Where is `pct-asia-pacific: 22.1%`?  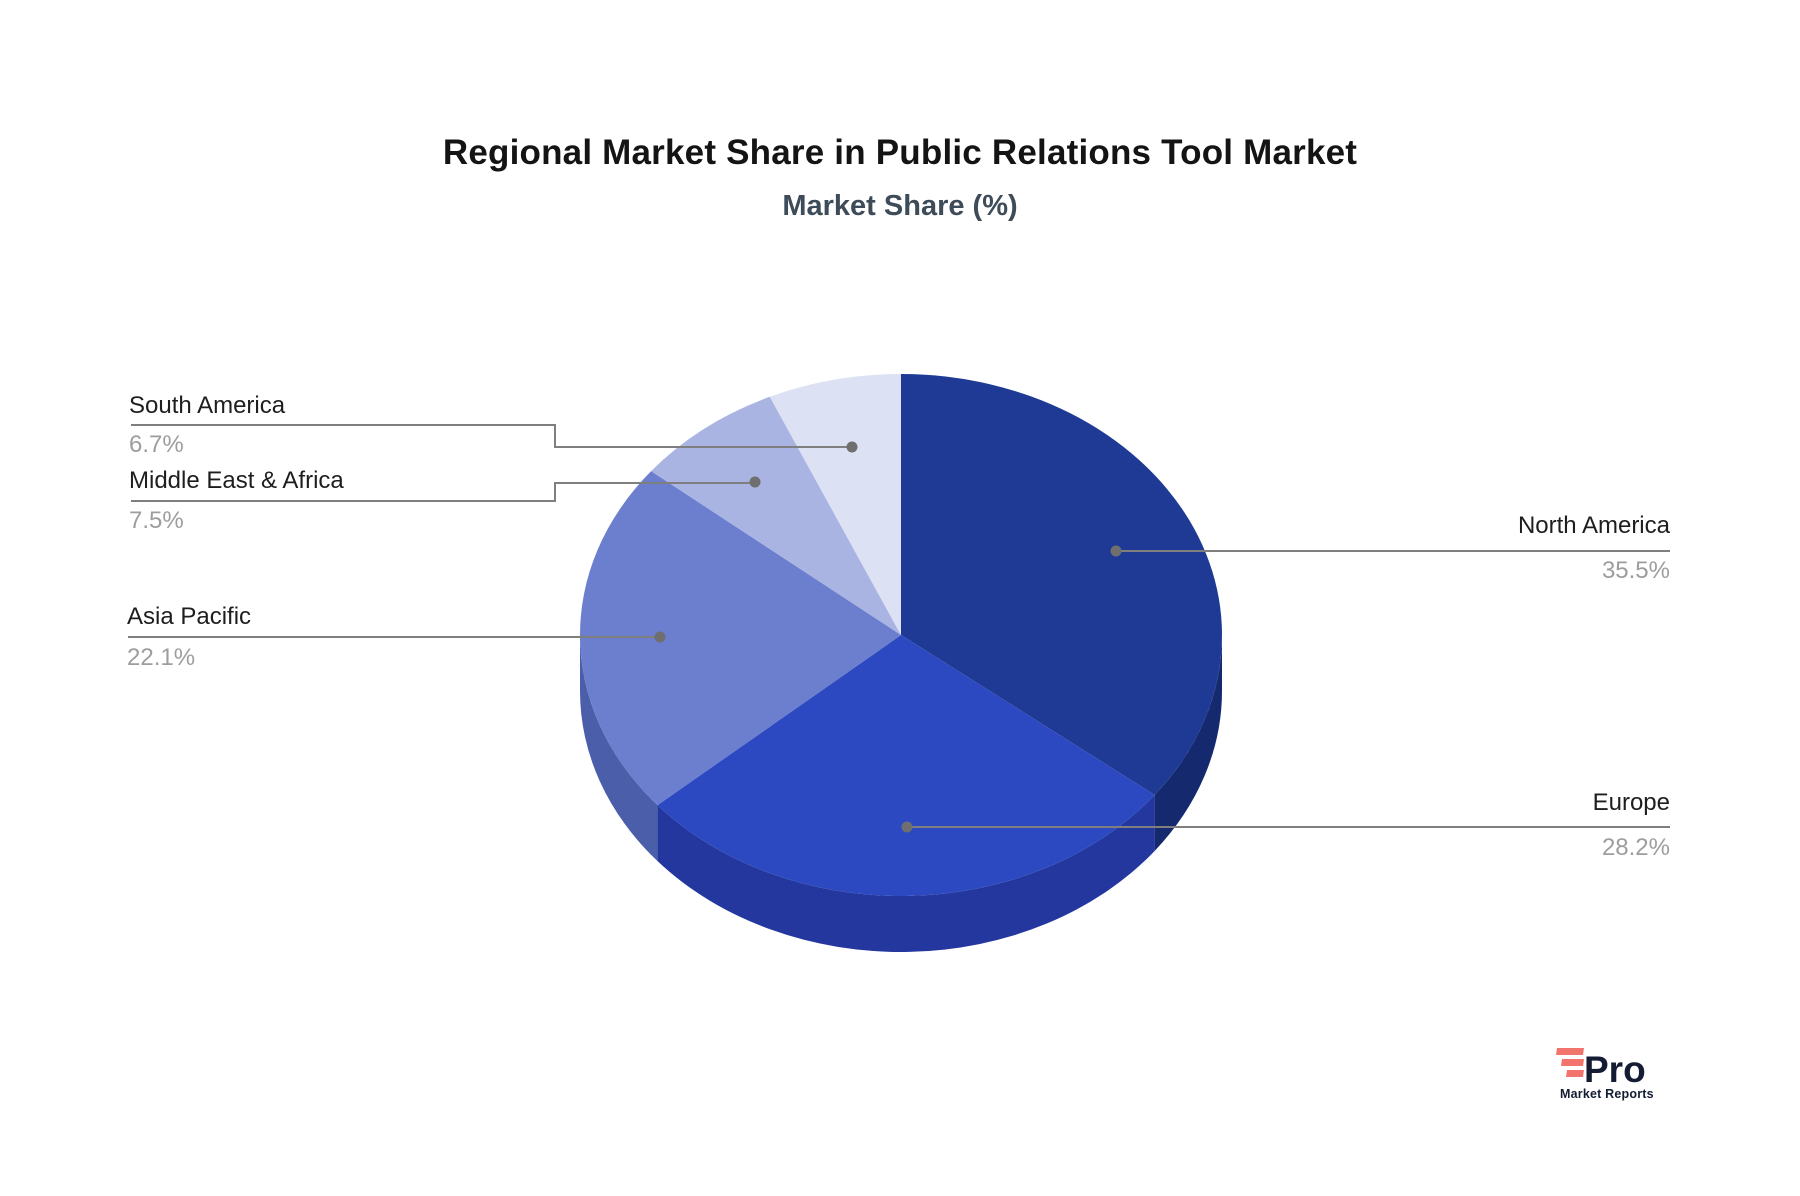 pct-asia-pacific: 22.1% is located at coordinates (161, 657).